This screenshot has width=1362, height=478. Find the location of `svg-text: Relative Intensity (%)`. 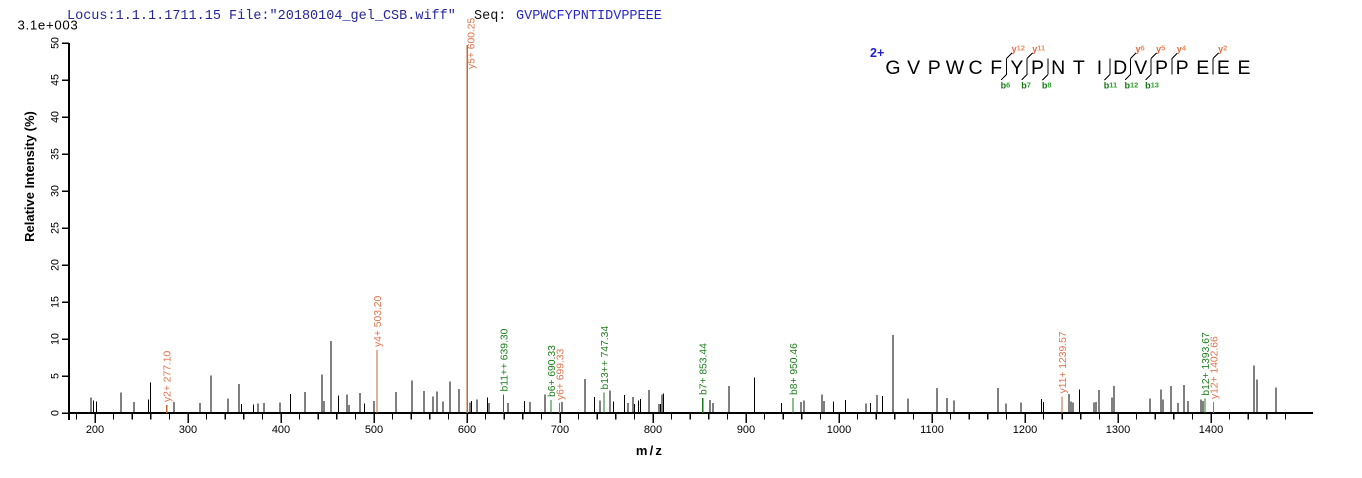

svg-text: Relative Intensity (%) is located at coordinates (29, 176).